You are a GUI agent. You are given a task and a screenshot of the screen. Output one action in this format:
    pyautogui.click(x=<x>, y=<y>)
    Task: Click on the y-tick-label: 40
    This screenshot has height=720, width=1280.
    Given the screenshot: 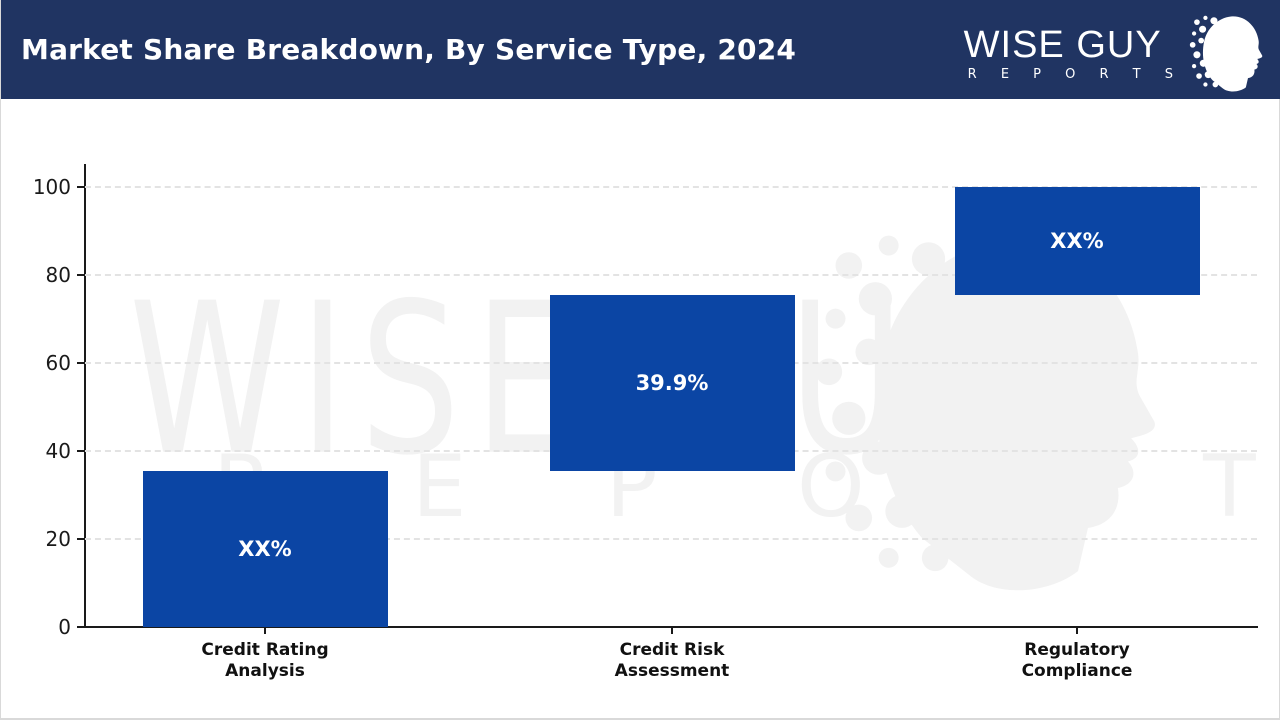 What is the action you would take?
    pyautogui.click(x=58, y=451)
    